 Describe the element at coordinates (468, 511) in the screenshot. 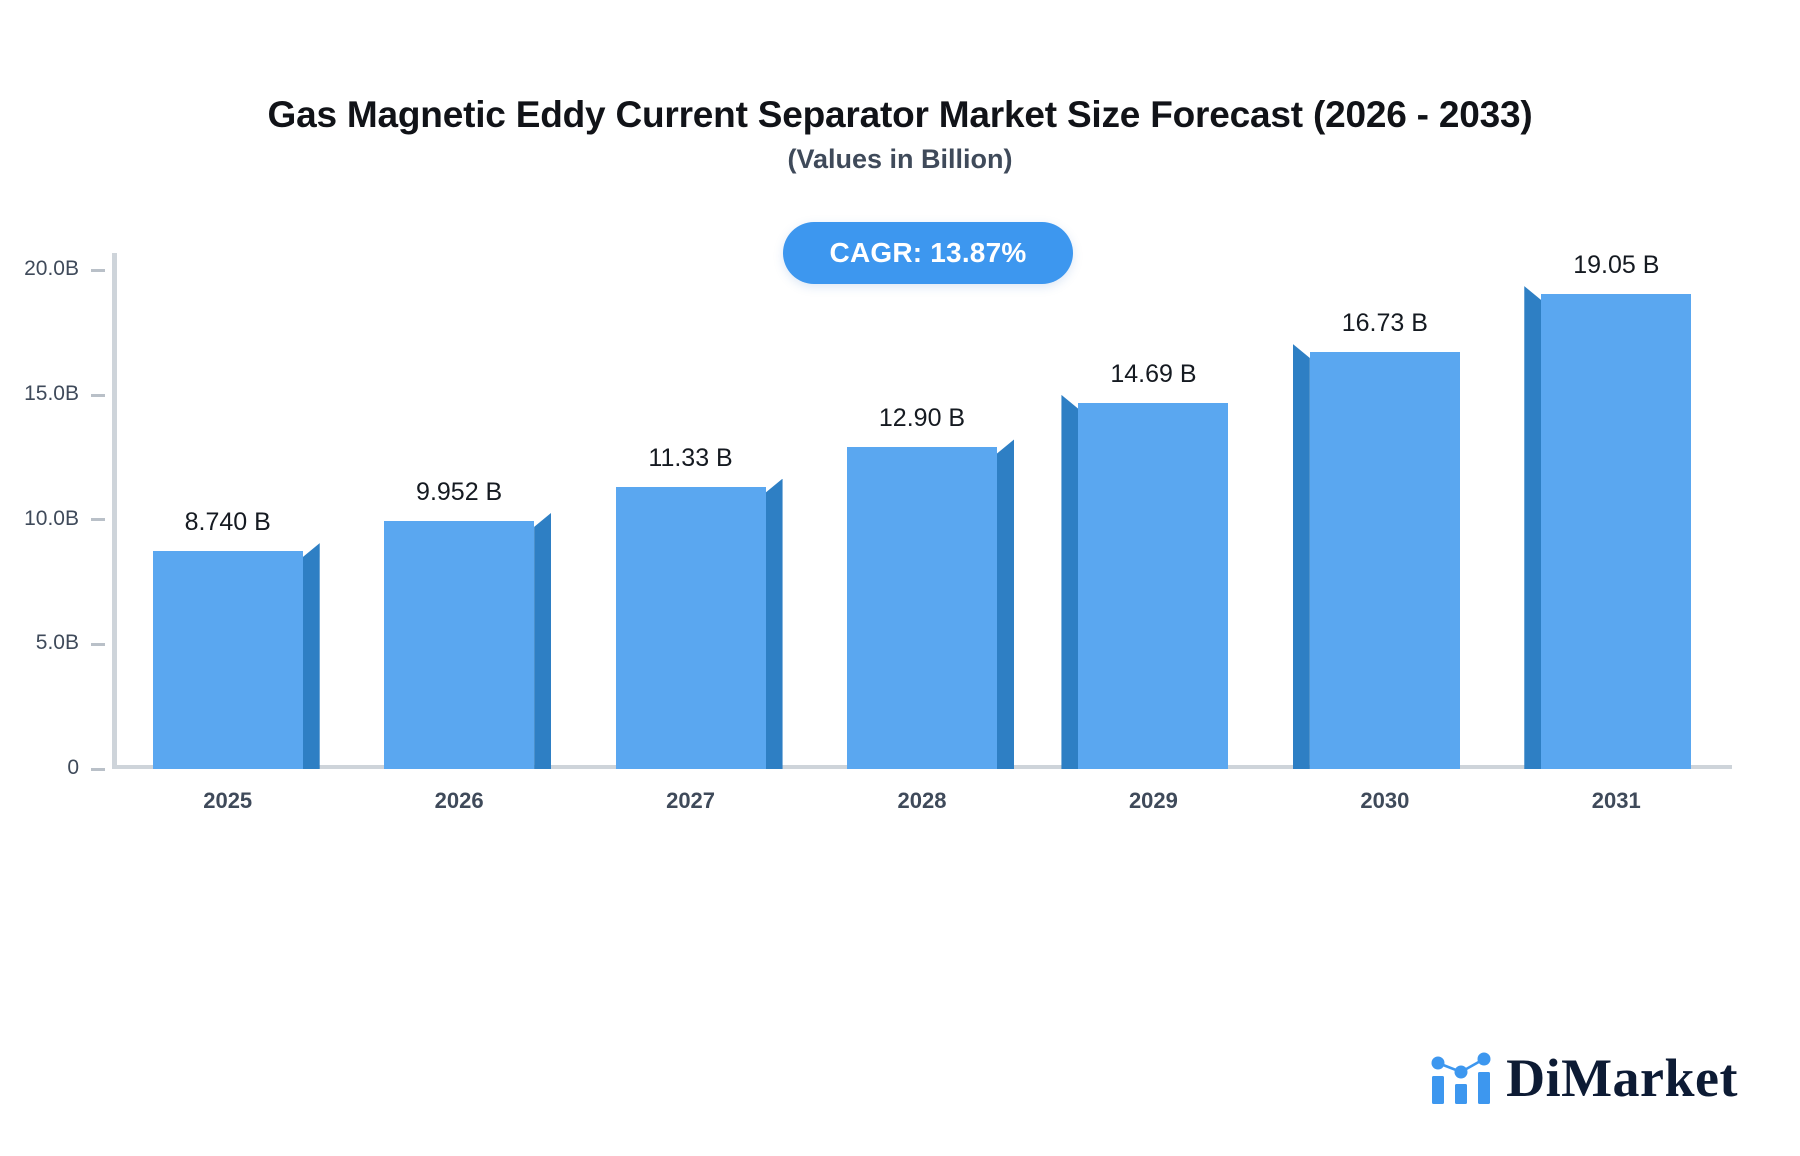

I see `bar-column: 9.952 B` at that location.